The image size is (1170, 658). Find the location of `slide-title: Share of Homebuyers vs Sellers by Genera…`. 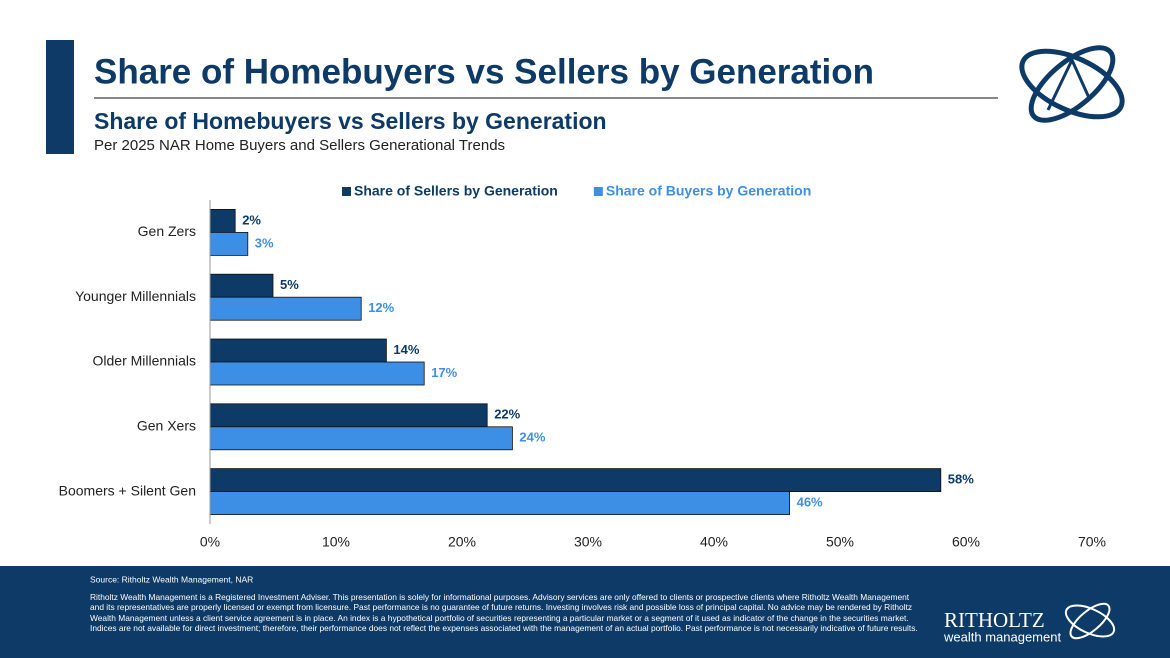

slide-title: Share of Homebuyers vs Sellers by Genera… is located at coordinates (484, 71).